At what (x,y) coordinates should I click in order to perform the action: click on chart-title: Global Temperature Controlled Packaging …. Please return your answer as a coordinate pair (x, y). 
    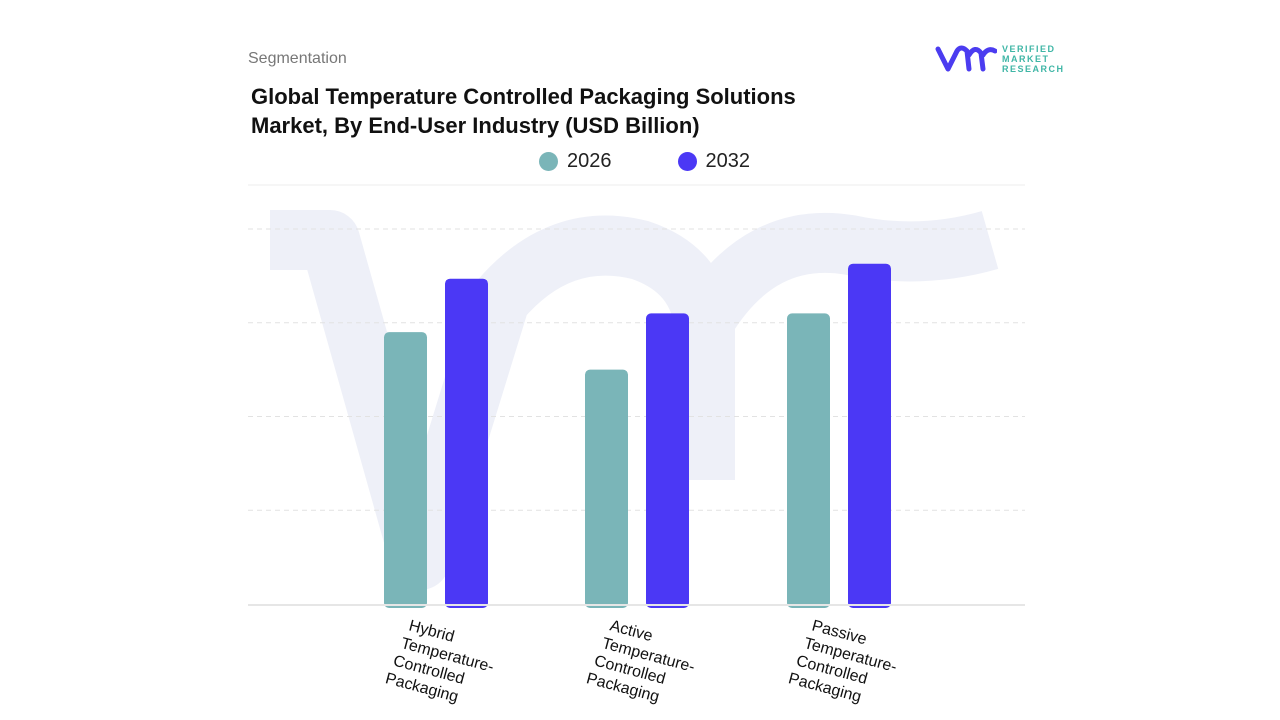
    Looking at the image, I should click on (571, 111).